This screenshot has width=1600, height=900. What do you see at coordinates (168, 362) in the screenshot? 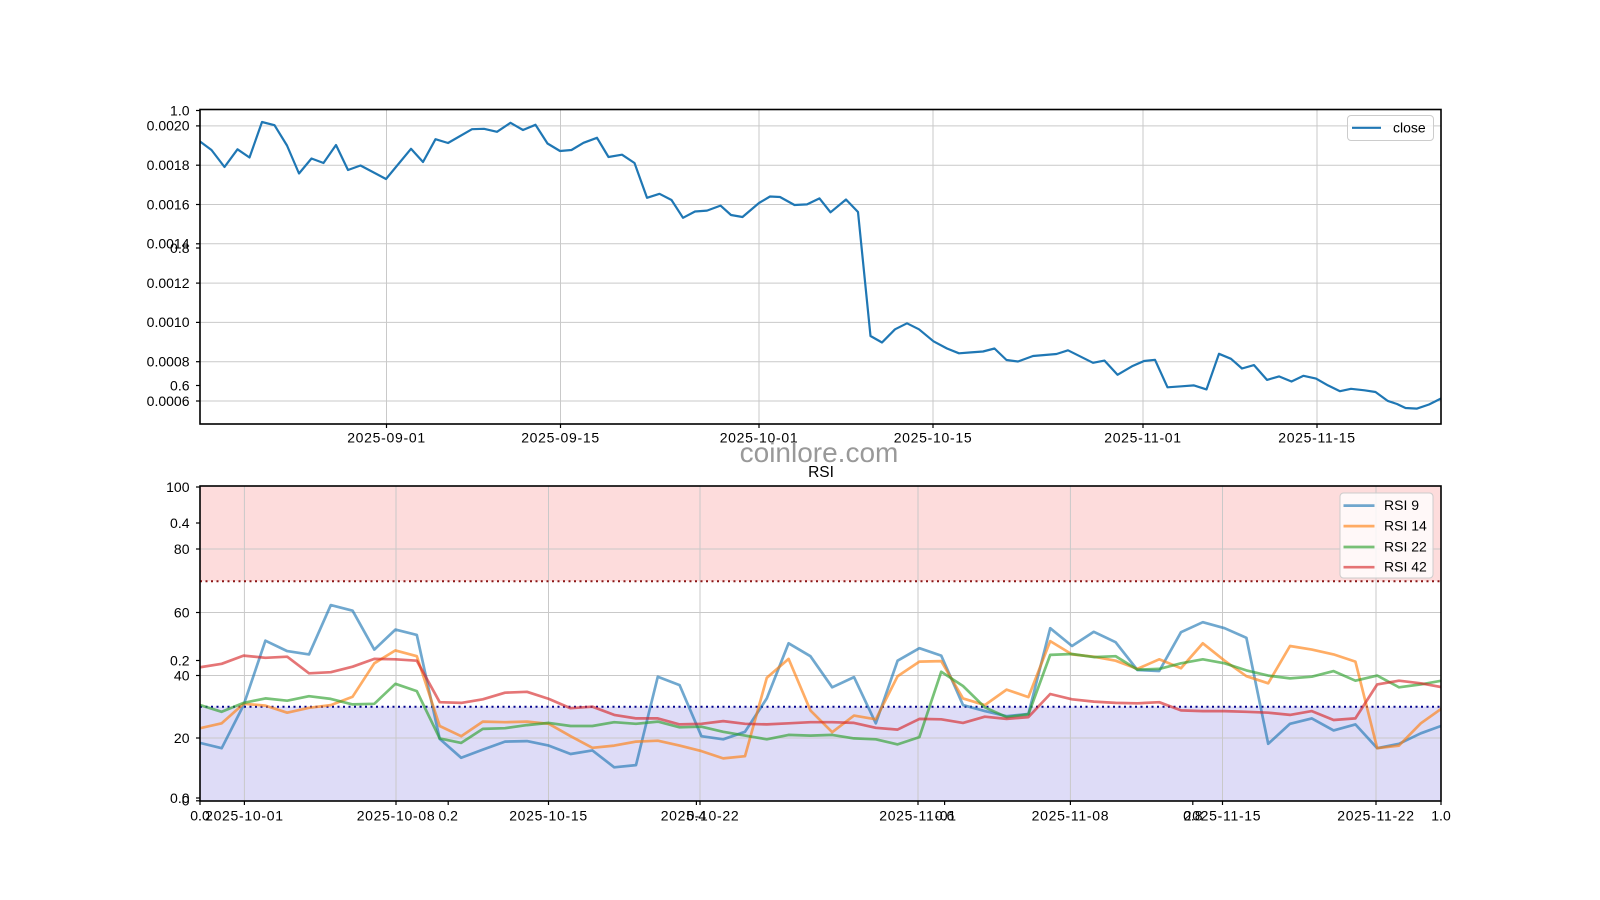
I see `svg-text: 0.0008` at bounding box center [168, 362].